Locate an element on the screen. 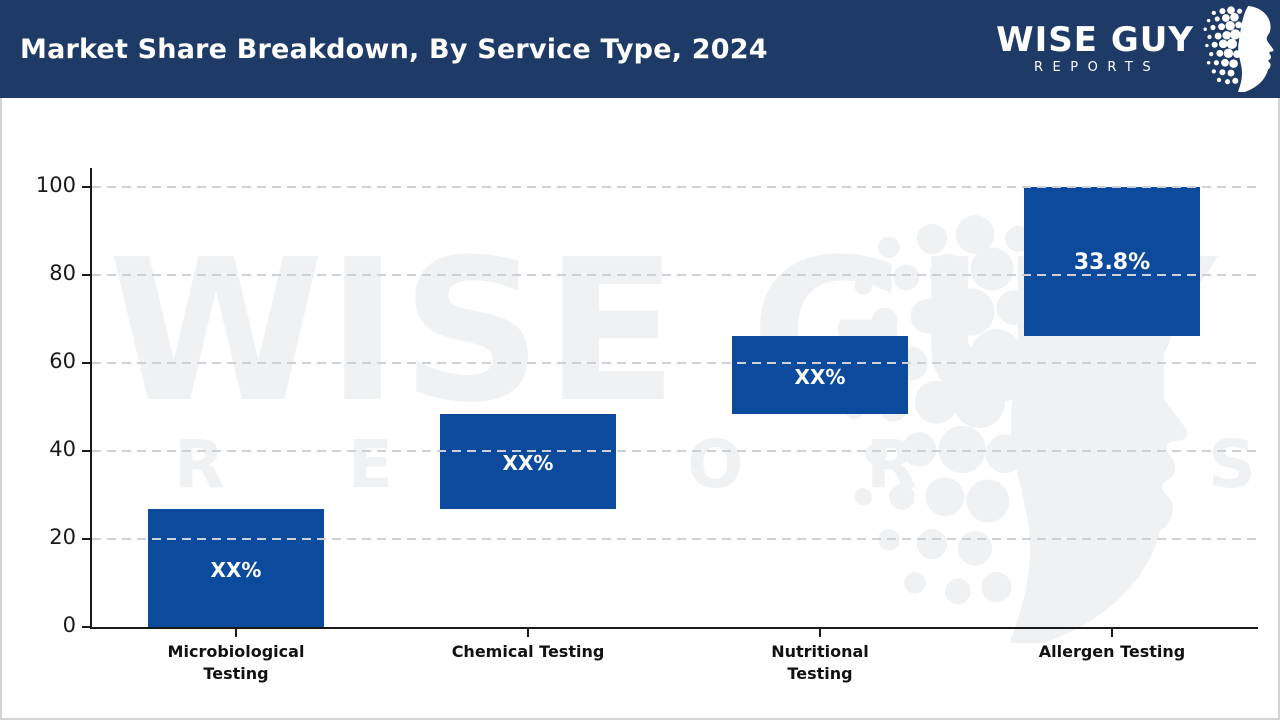 Image resolution: width=1280 pixels, height=720 pixels. y-axis-line is located at coordinates (91, 397).